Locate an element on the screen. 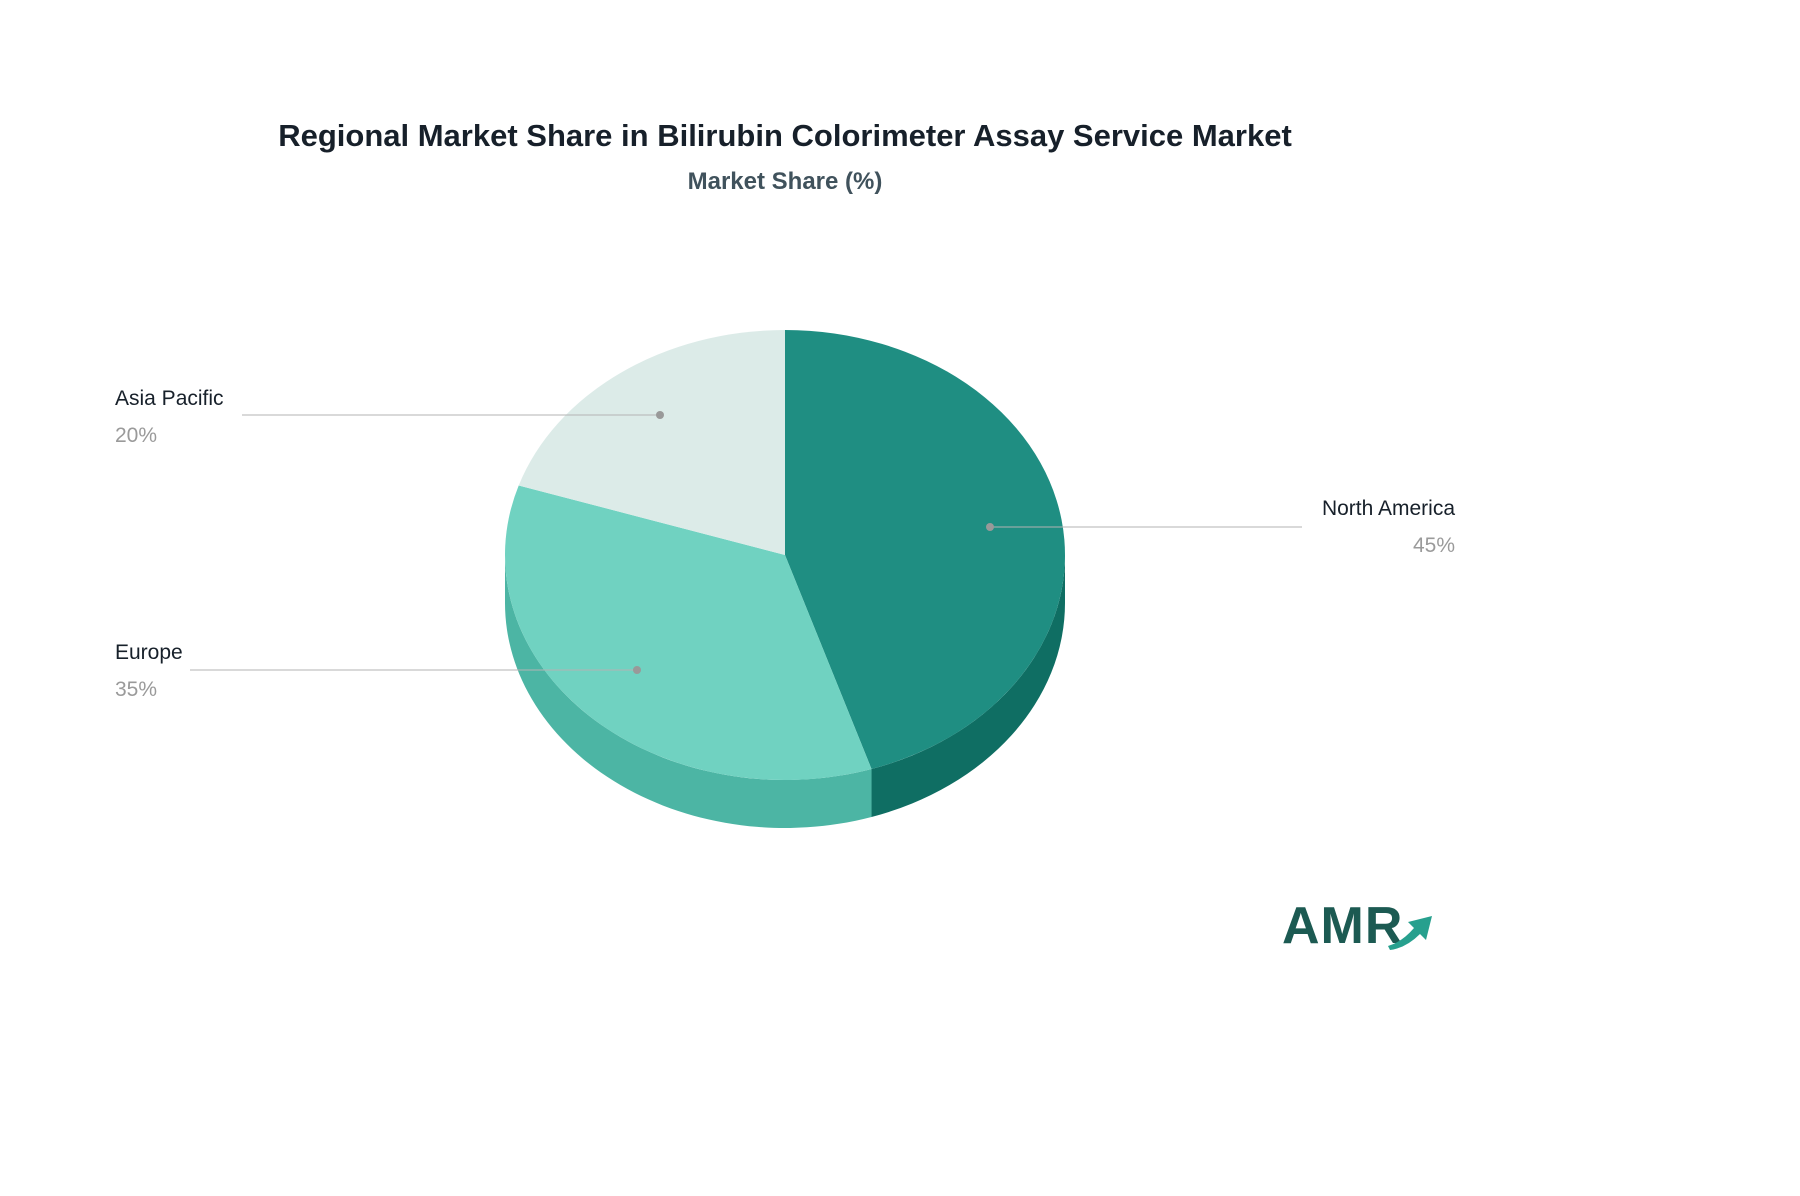 This screenshot has width=1800, height=1196. slice-label-europe: Europe 35% is located at coordinates (149, 671).